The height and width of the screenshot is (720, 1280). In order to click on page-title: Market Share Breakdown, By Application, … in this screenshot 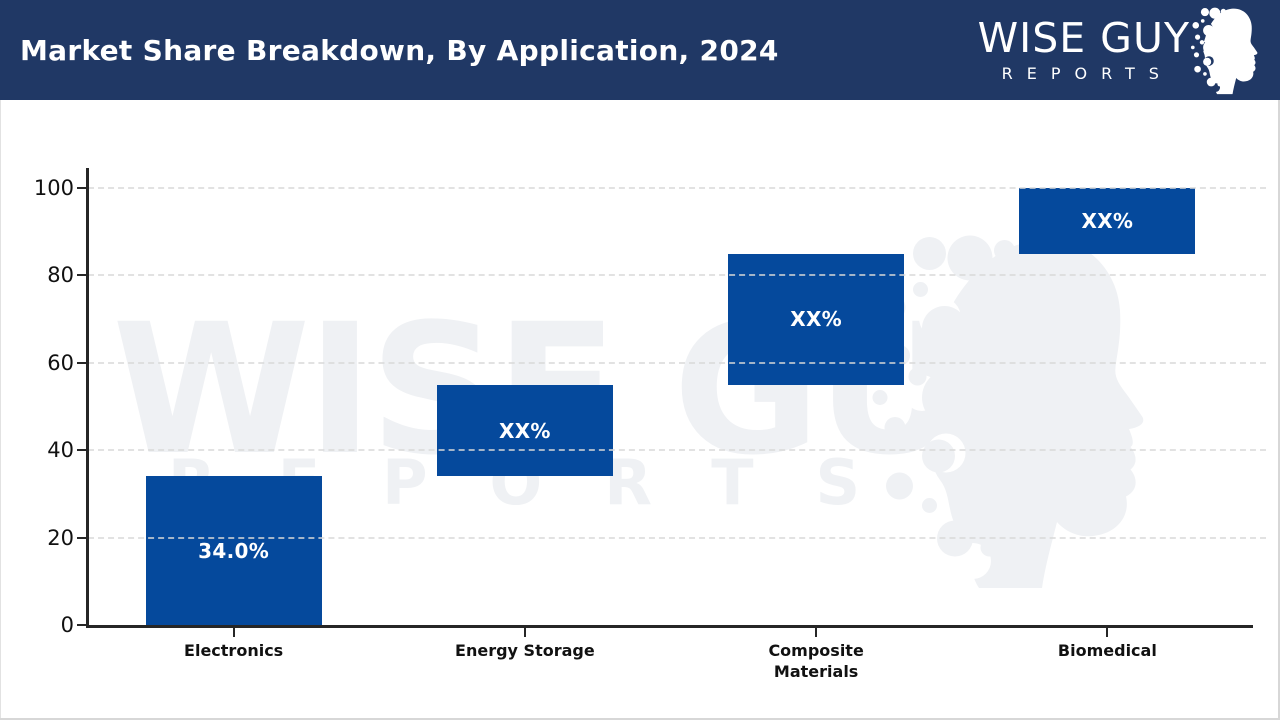, I will do `click(399, 50)`.